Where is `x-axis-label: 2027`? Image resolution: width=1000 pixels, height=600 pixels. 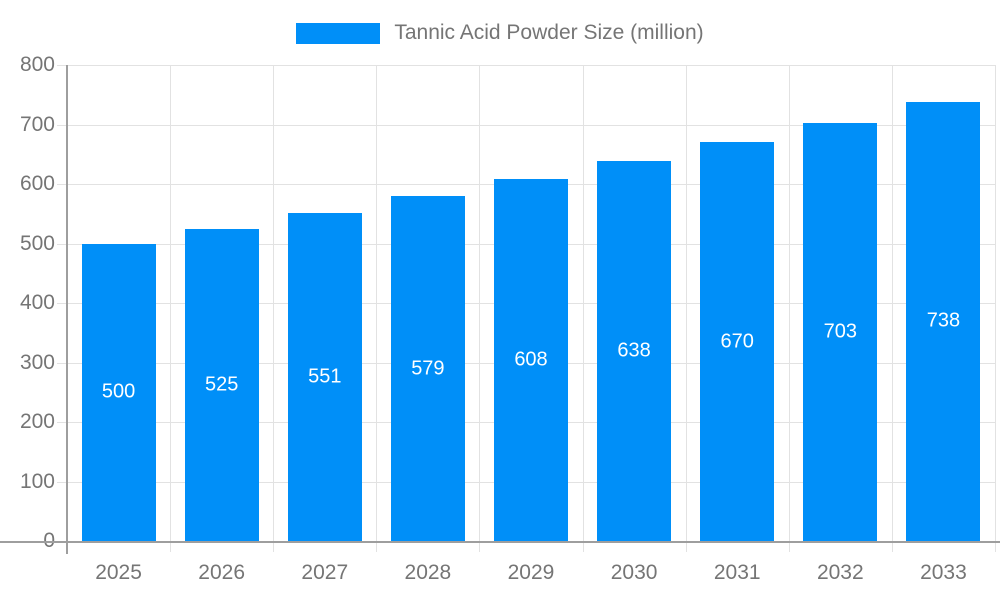 x-axis-label: 2027 is located at coordinates (325, 572).